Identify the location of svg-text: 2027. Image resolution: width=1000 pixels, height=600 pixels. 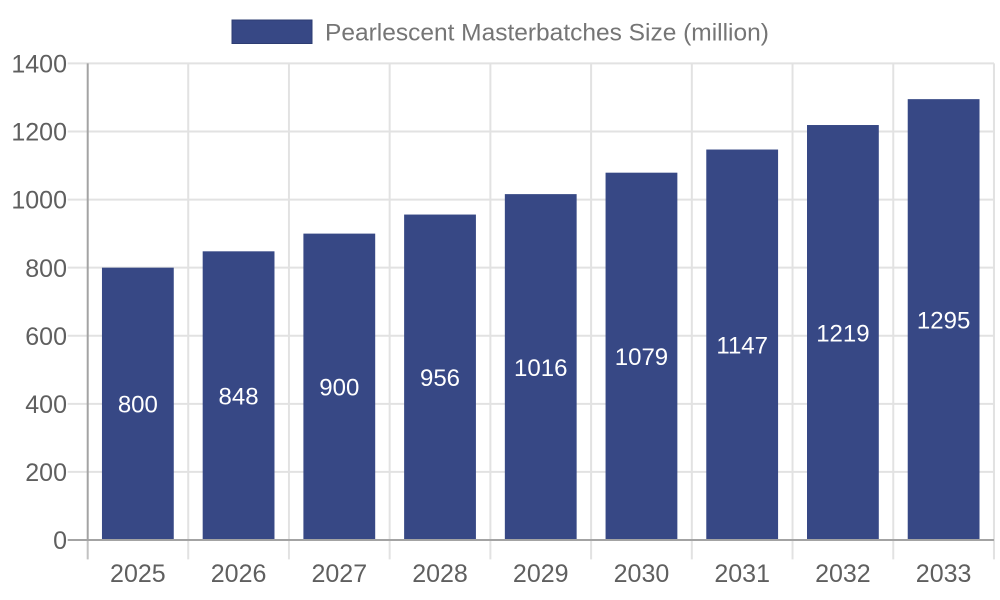
(339, 574).